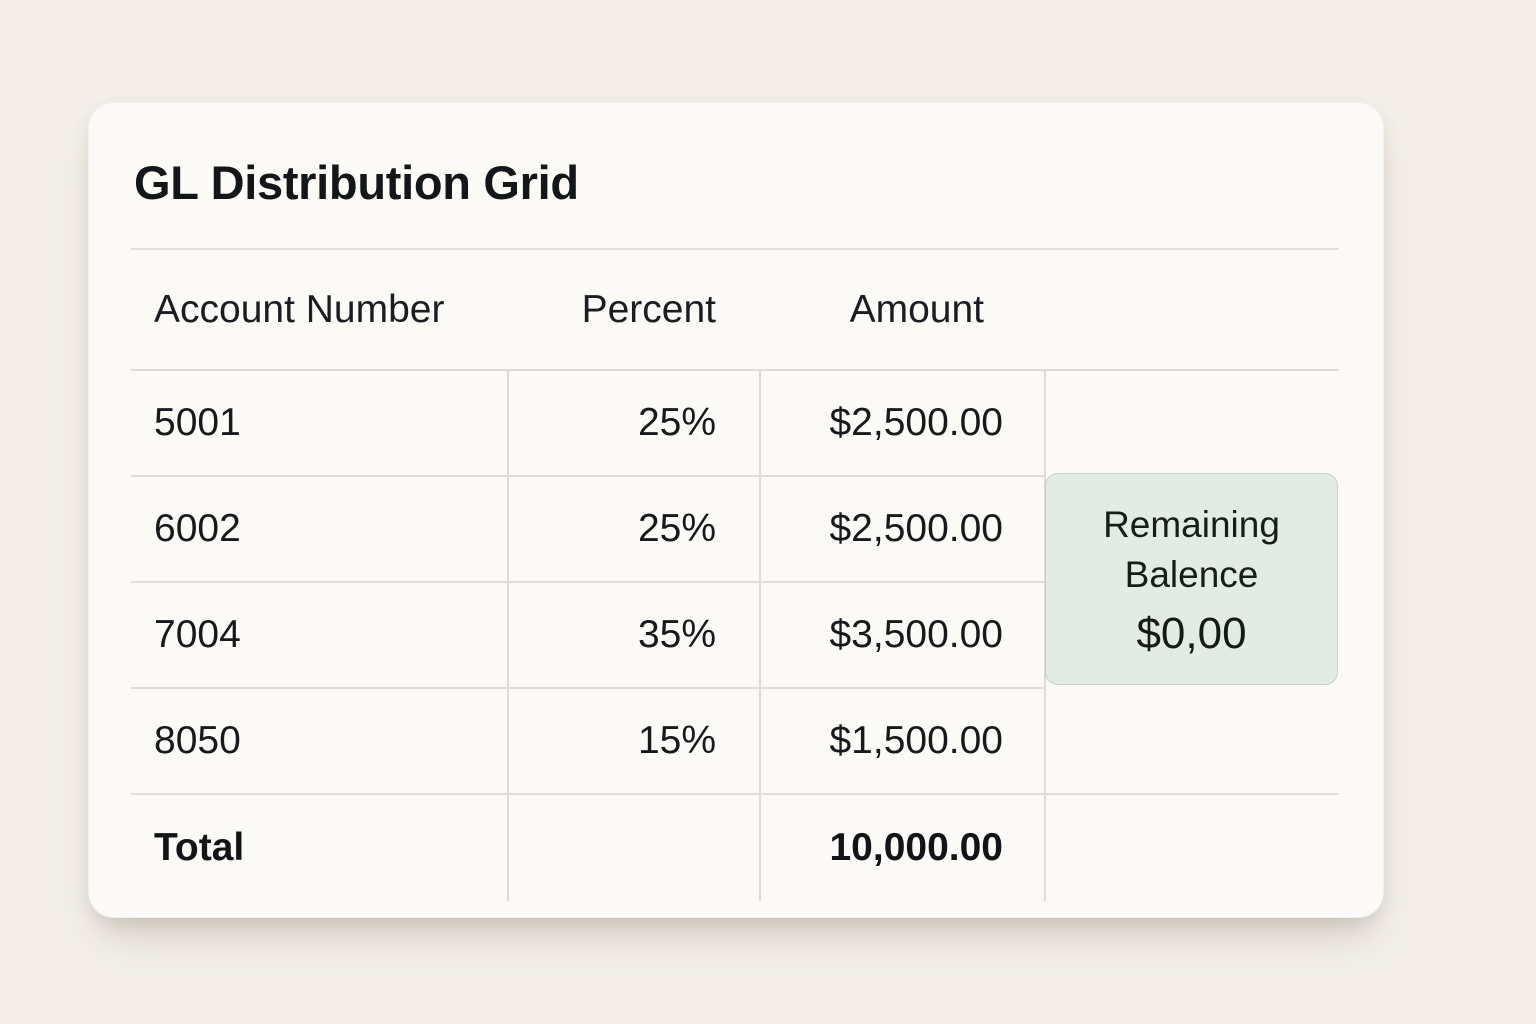 The image size is (1536, 1024). I want to click on remaining-balance-badge: Remaining Balence $0,00, so click(1191, 579).